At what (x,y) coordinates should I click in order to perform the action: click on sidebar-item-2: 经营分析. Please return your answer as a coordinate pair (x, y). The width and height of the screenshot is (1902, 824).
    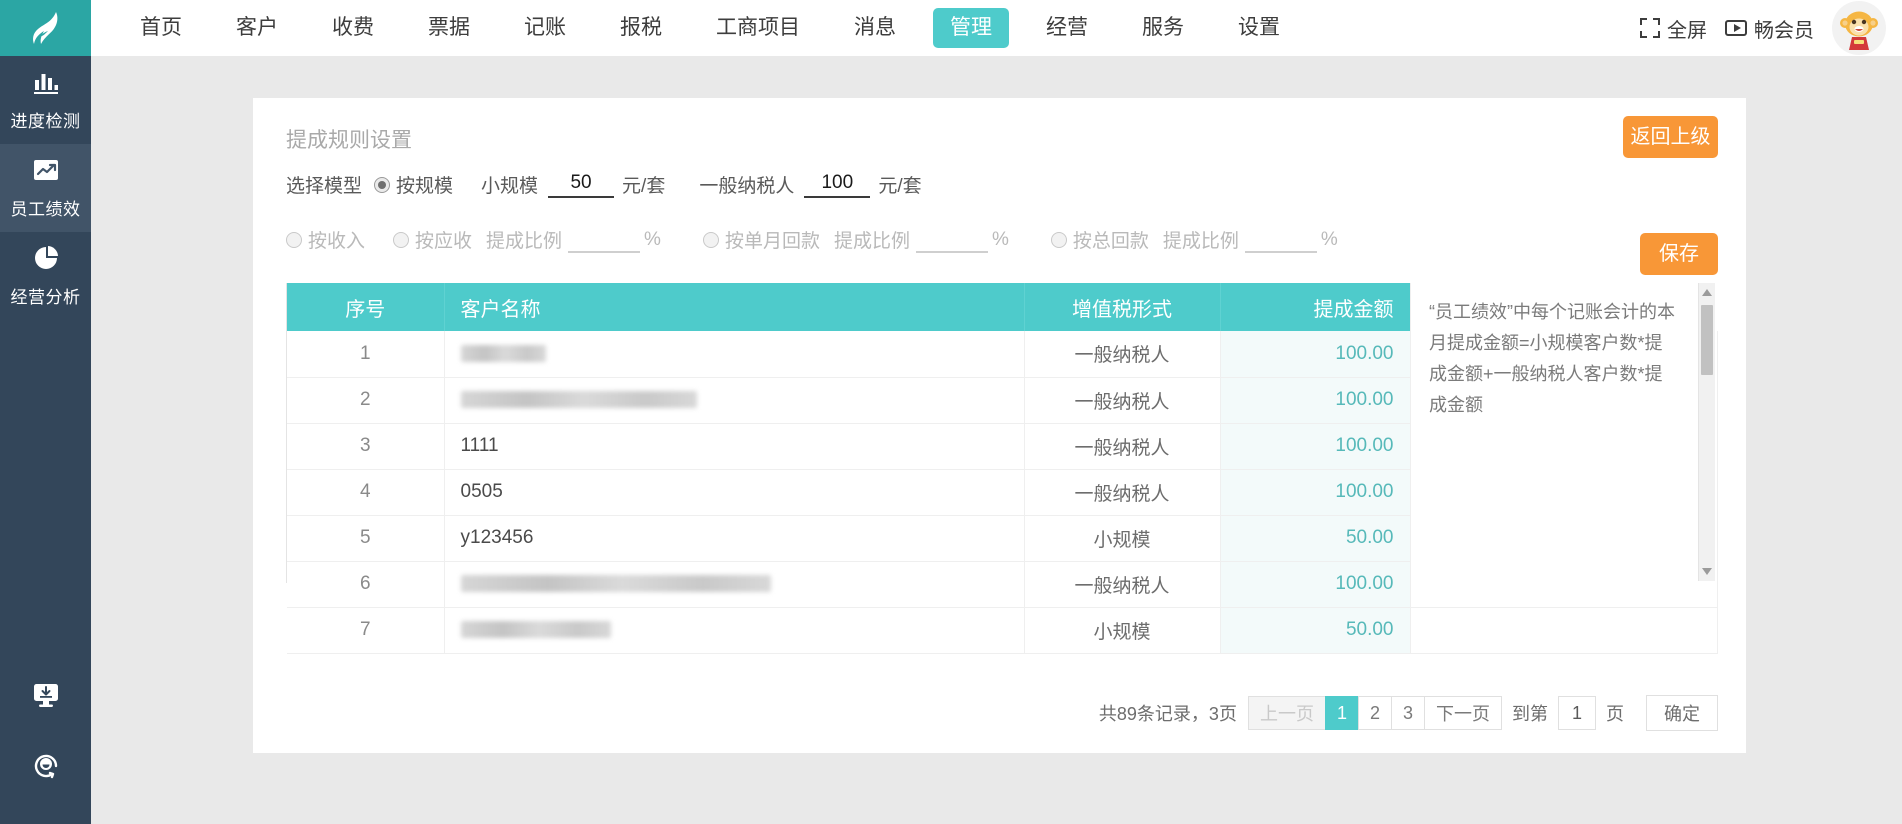
    Looking at the image, I should click on (45, 276).